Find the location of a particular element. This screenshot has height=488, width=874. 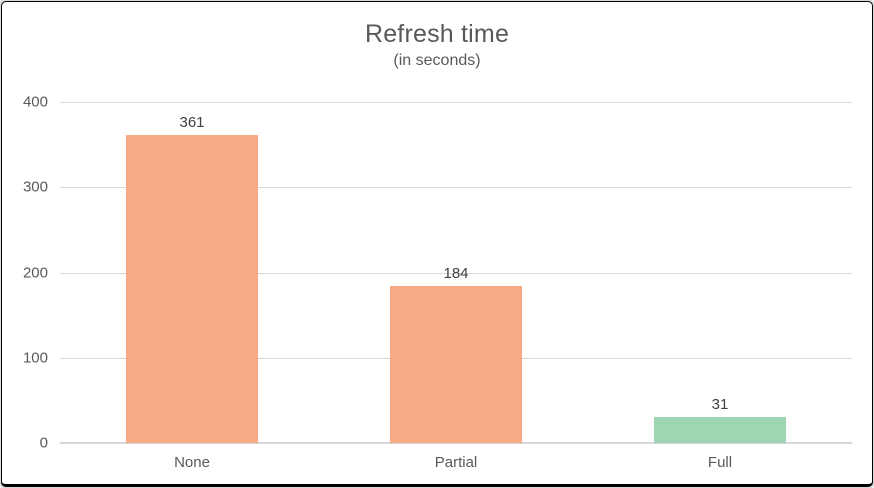

bar-none is located at coordinates (192, 289).